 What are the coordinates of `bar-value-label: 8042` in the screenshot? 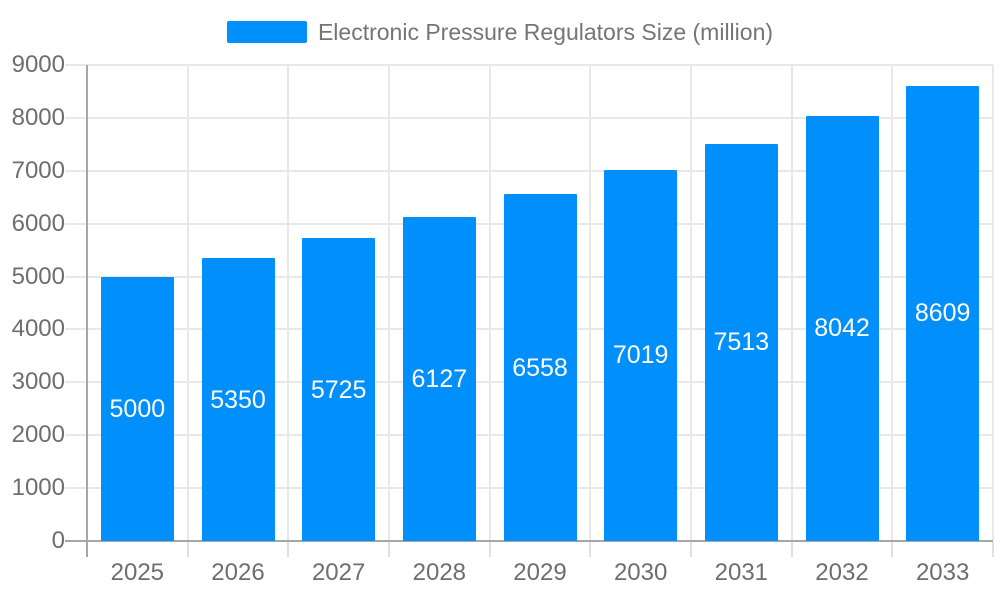 It's located at (842, 328).